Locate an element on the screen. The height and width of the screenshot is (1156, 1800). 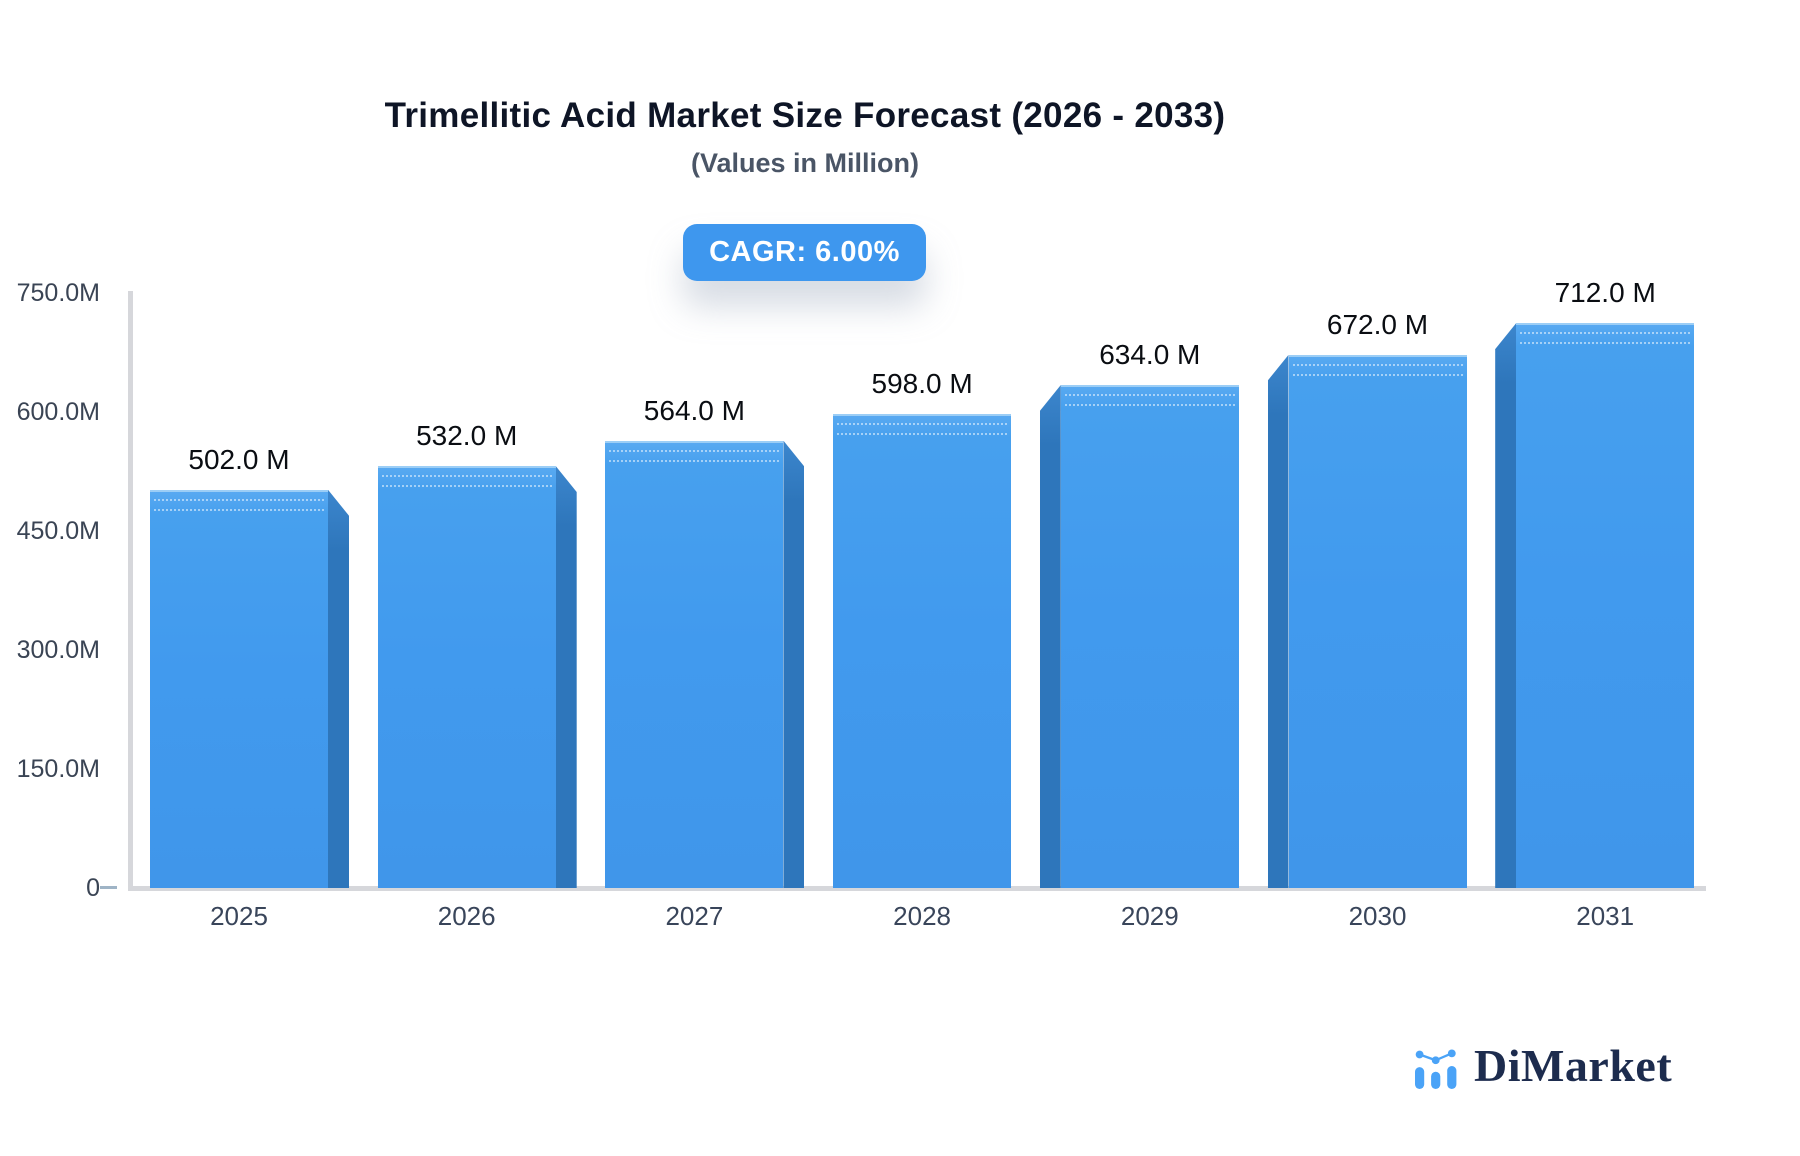
bar-2031 is located at coordinates (1595, 605).